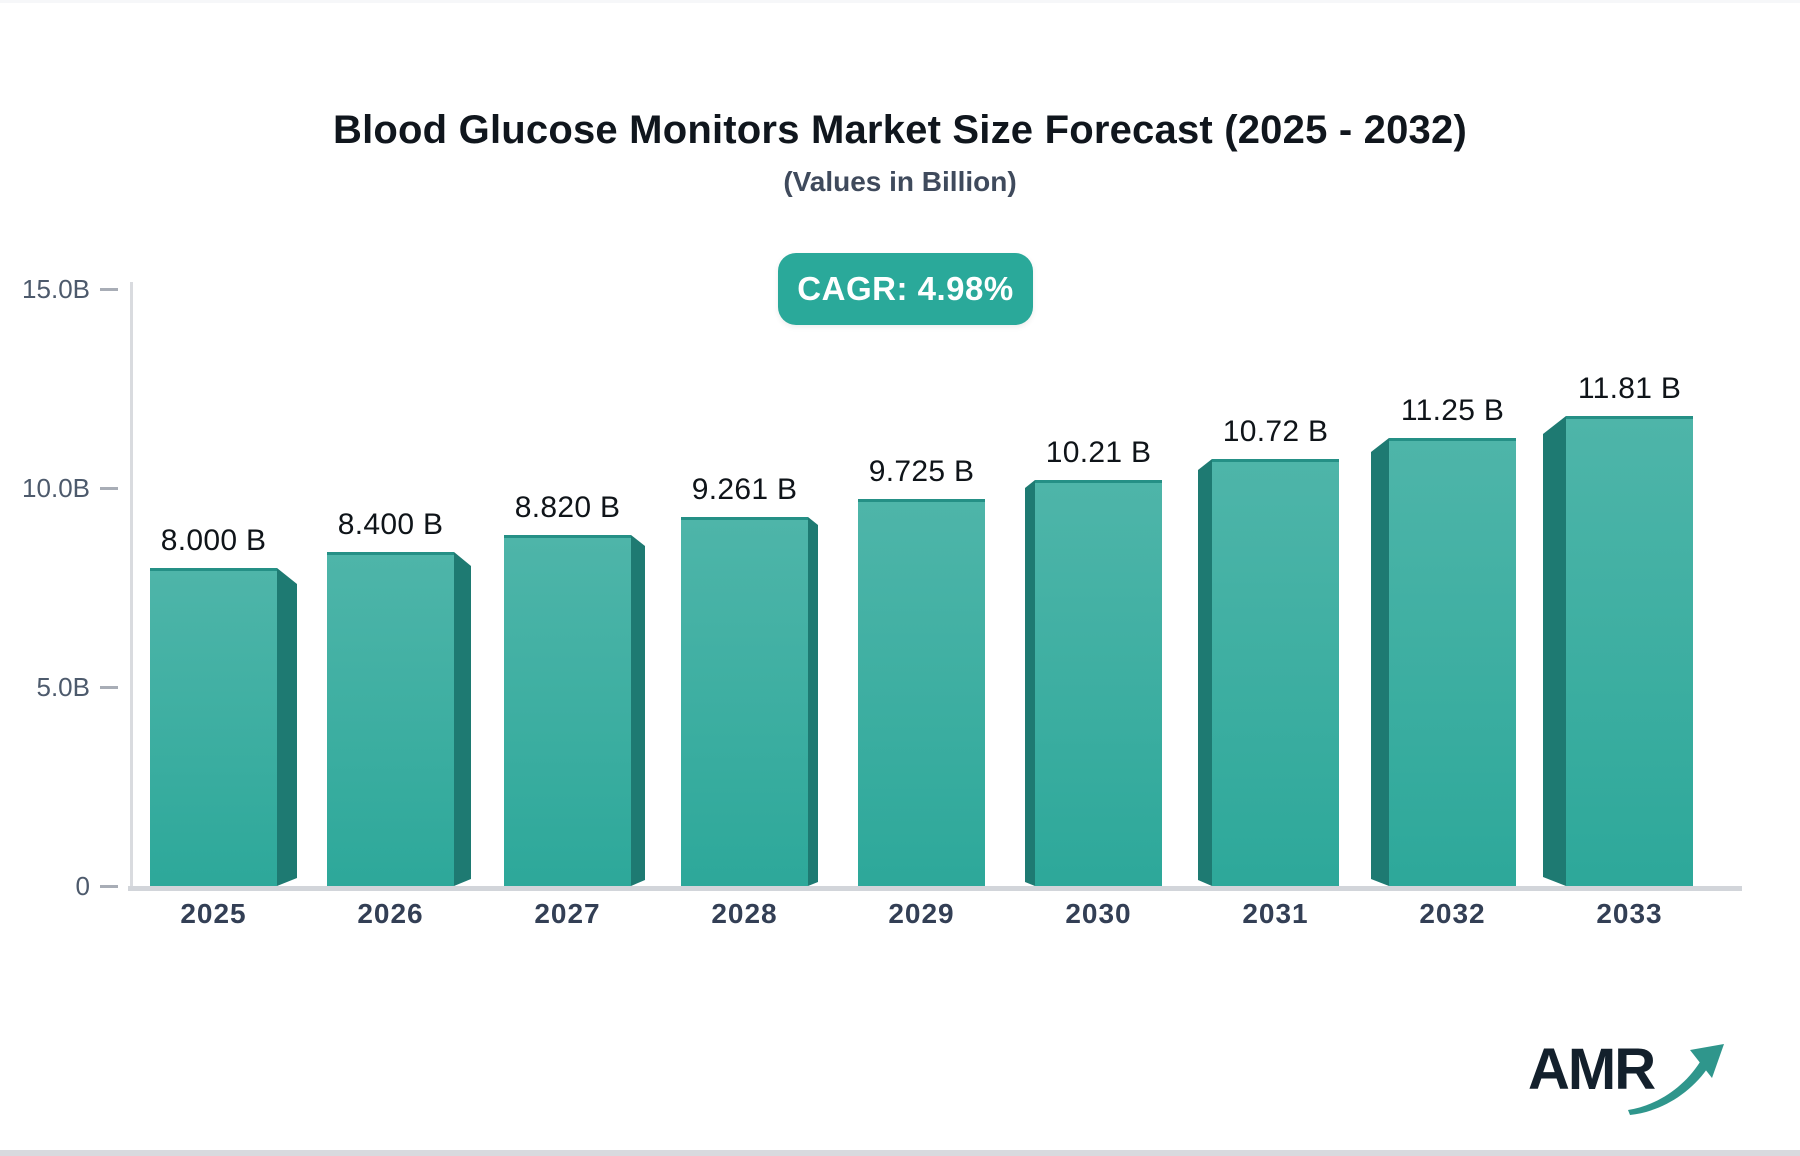  Describe the element at coordinates (1452, 410) in the screenshot. I see `bar-value-label-2032: 11.25 B` at that location.